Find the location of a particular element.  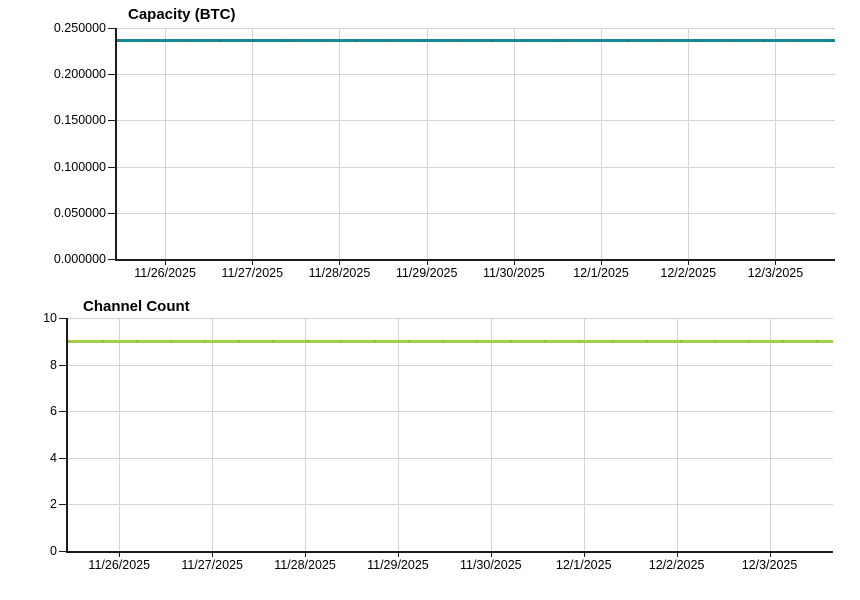

y-tick-label: 0.100000 is located at coordinates (79, 166).